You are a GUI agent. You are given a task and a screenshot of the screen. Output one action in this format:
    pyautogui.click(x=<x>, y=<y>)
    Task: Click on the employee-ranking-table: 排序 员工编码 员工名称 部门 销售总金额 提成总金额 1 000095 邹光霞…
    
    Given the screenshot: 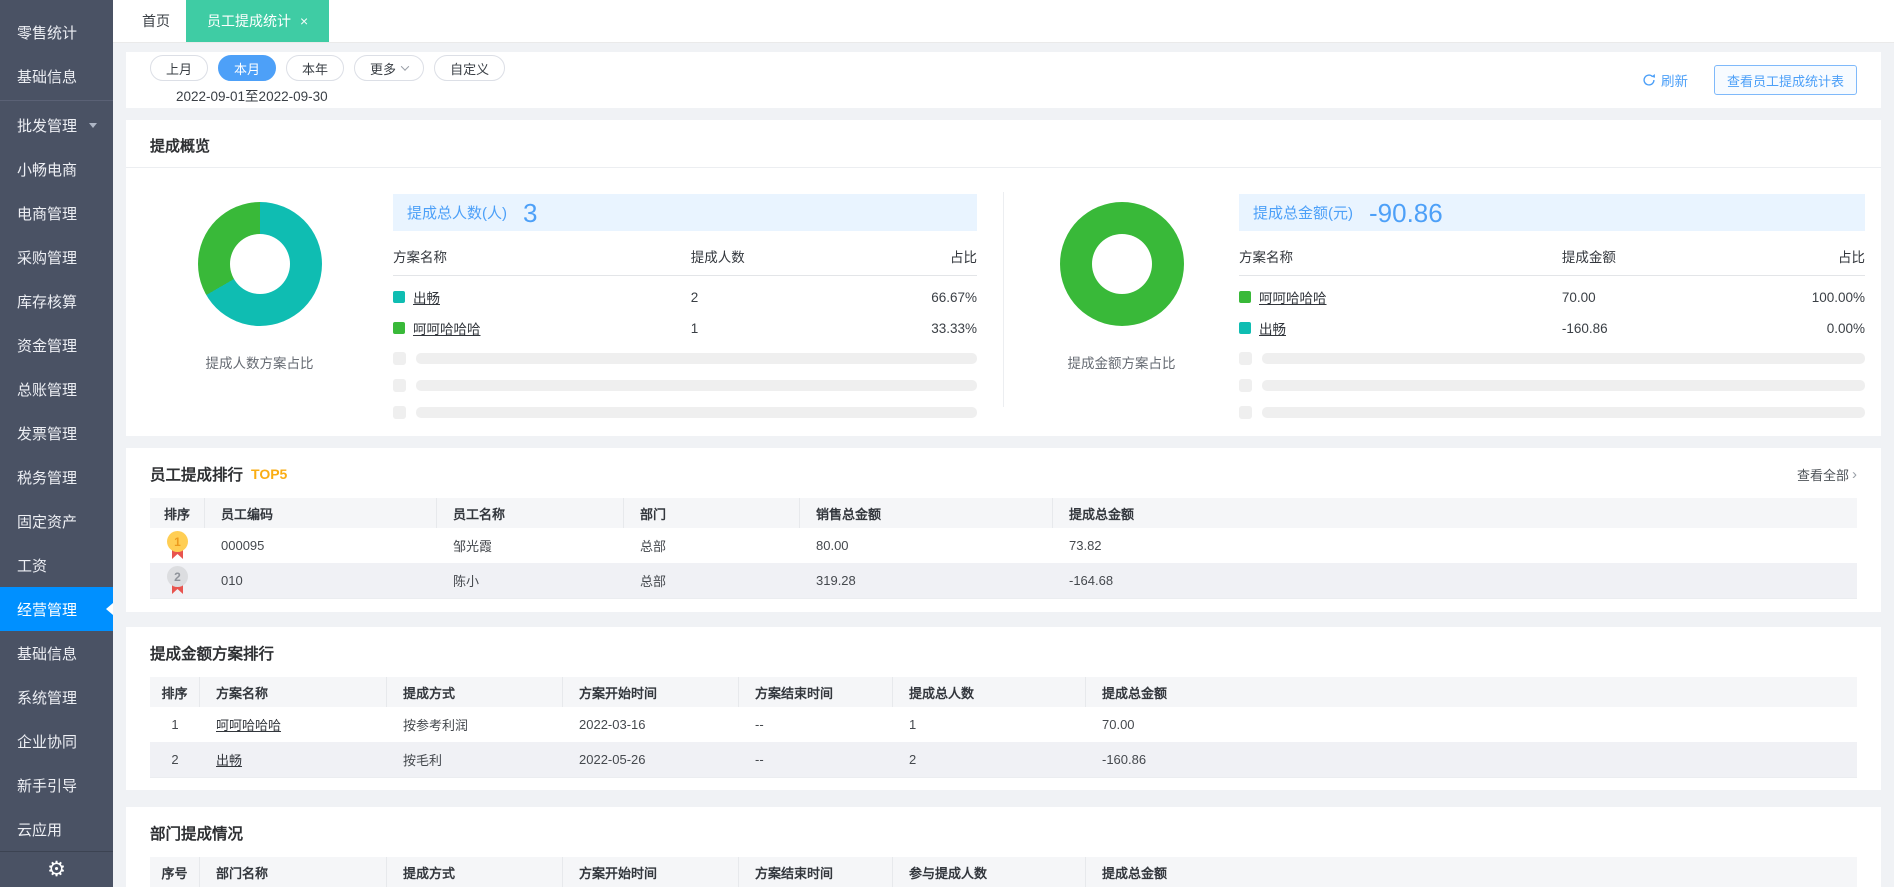 What is the action you would take?
    pyautogui.click(x=1003, y=548)
    